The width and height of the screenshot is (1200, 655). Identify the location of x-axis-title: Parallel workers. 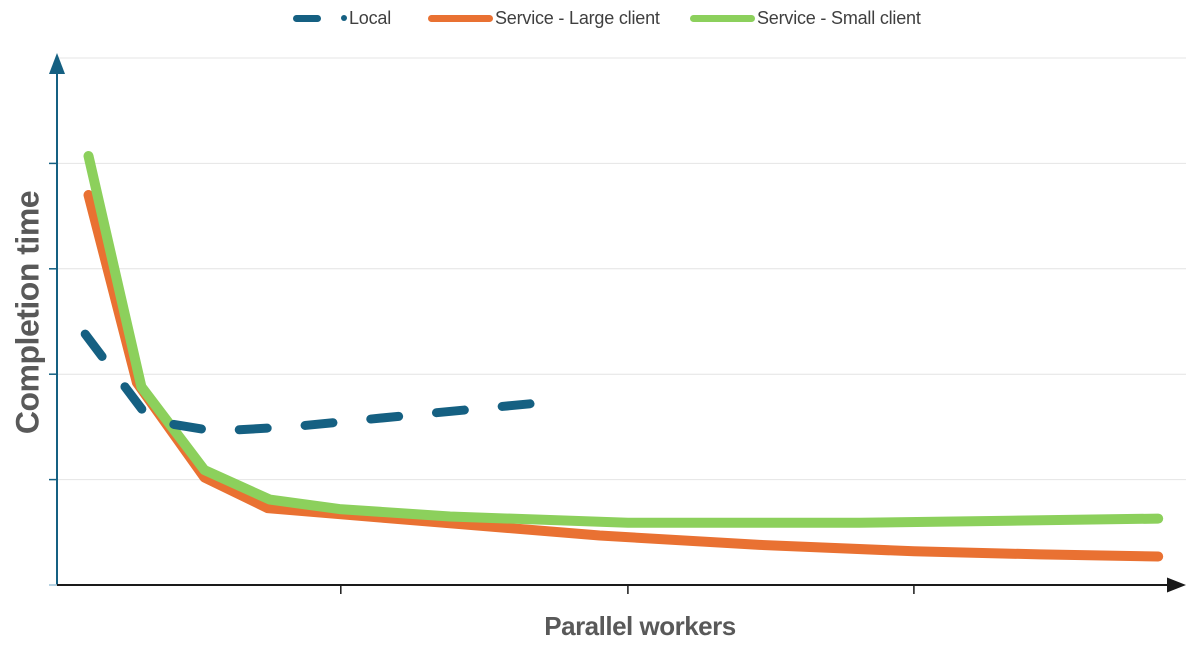
(640, 626).